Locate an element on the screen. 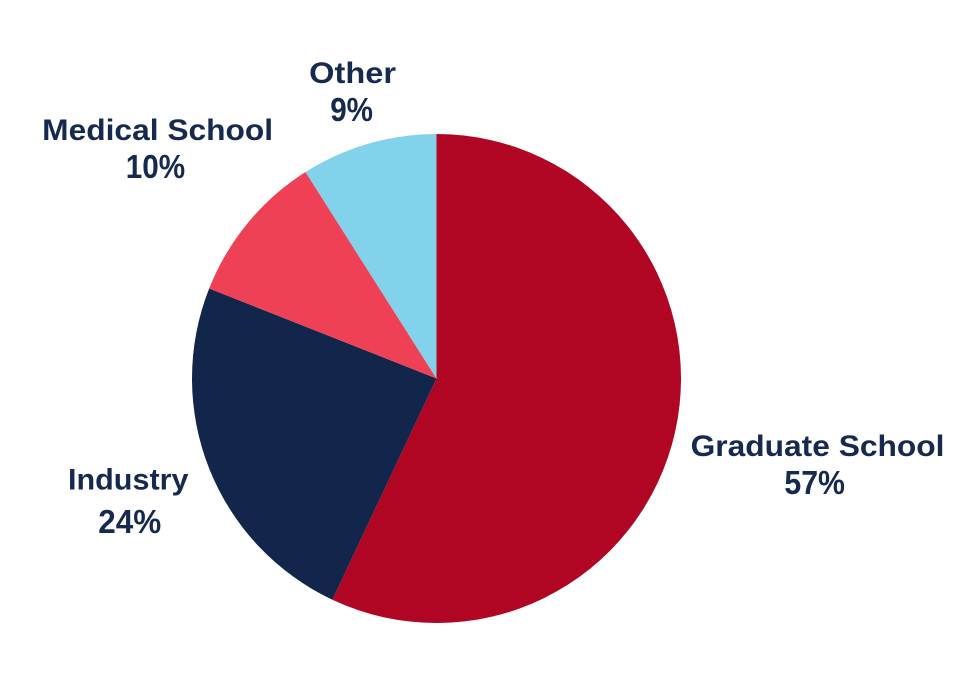 This screenshot has height=674, width=980. svg-text: 9% is located at coordinates (351, 109).